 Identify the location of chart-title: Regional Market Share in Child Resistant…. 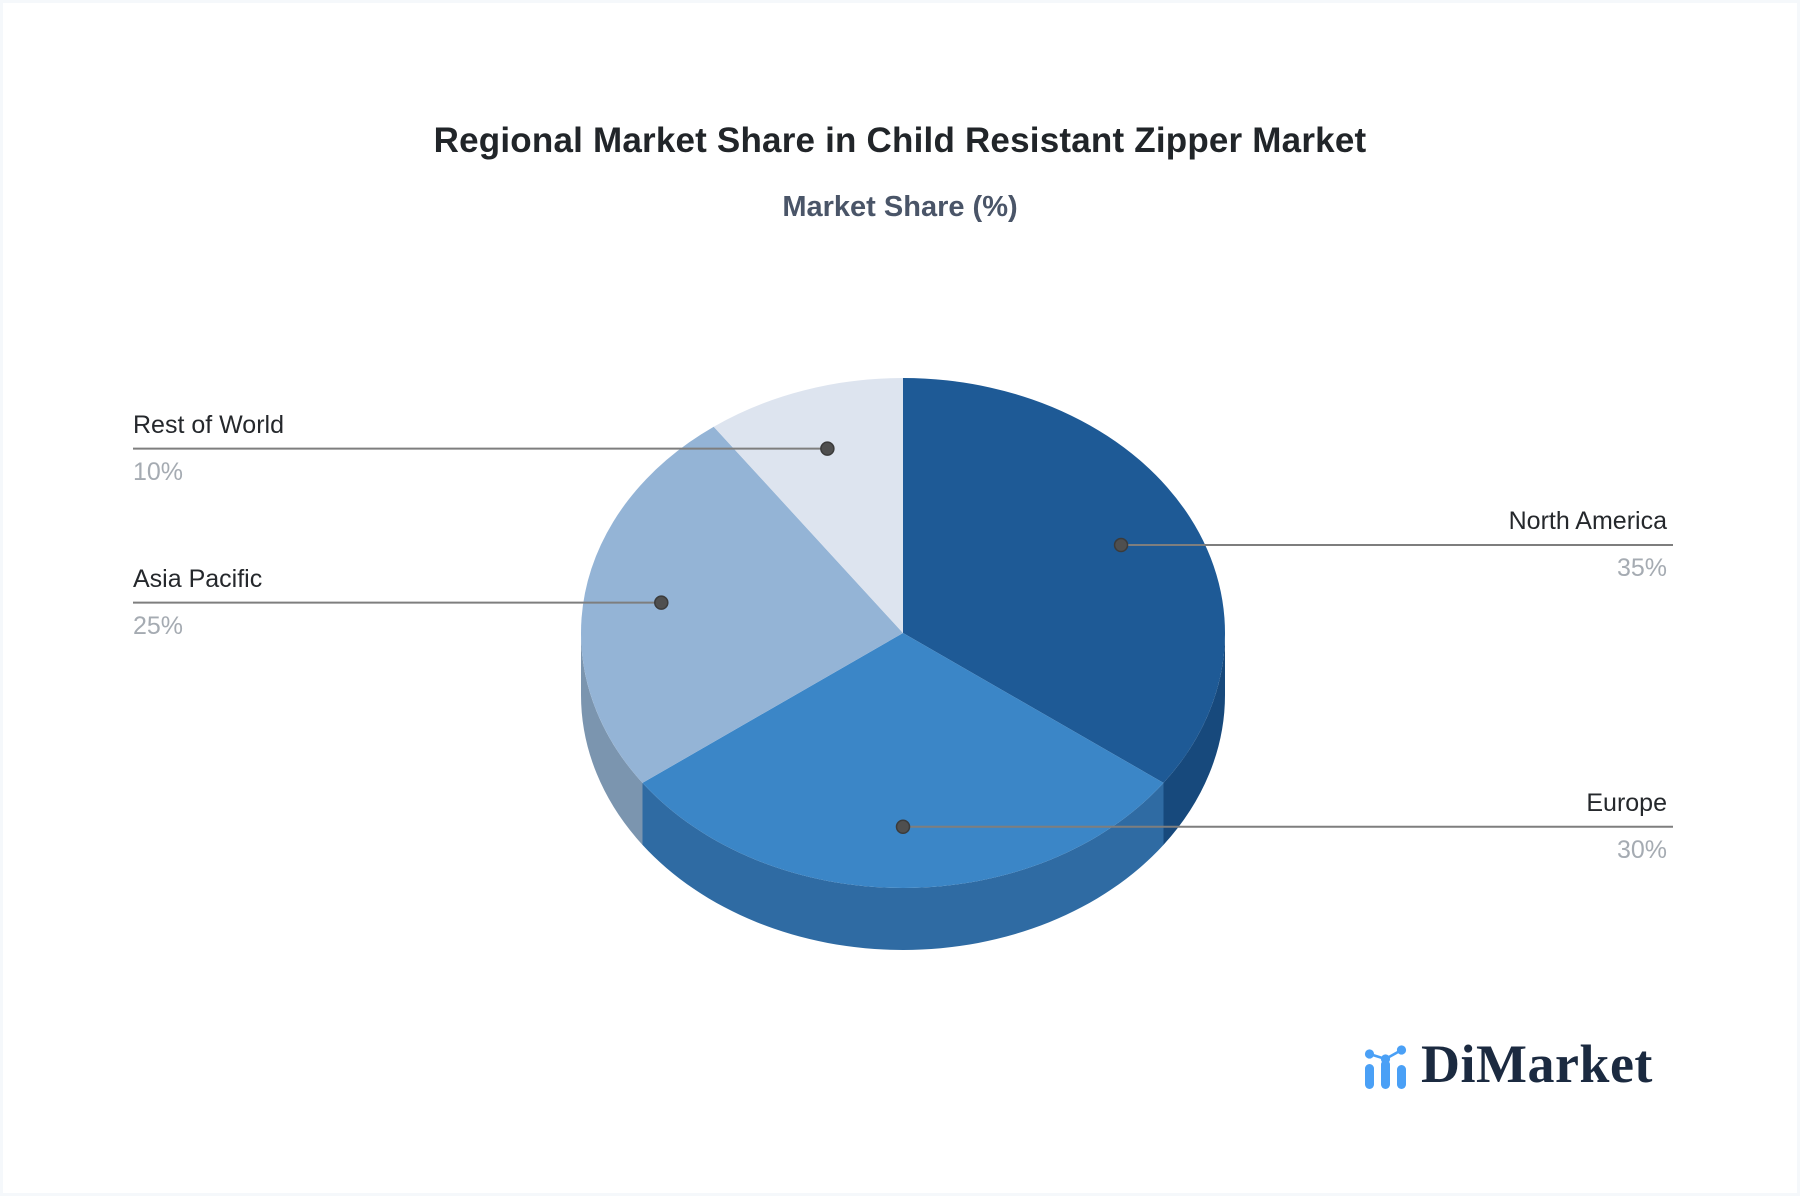
(900, 140).